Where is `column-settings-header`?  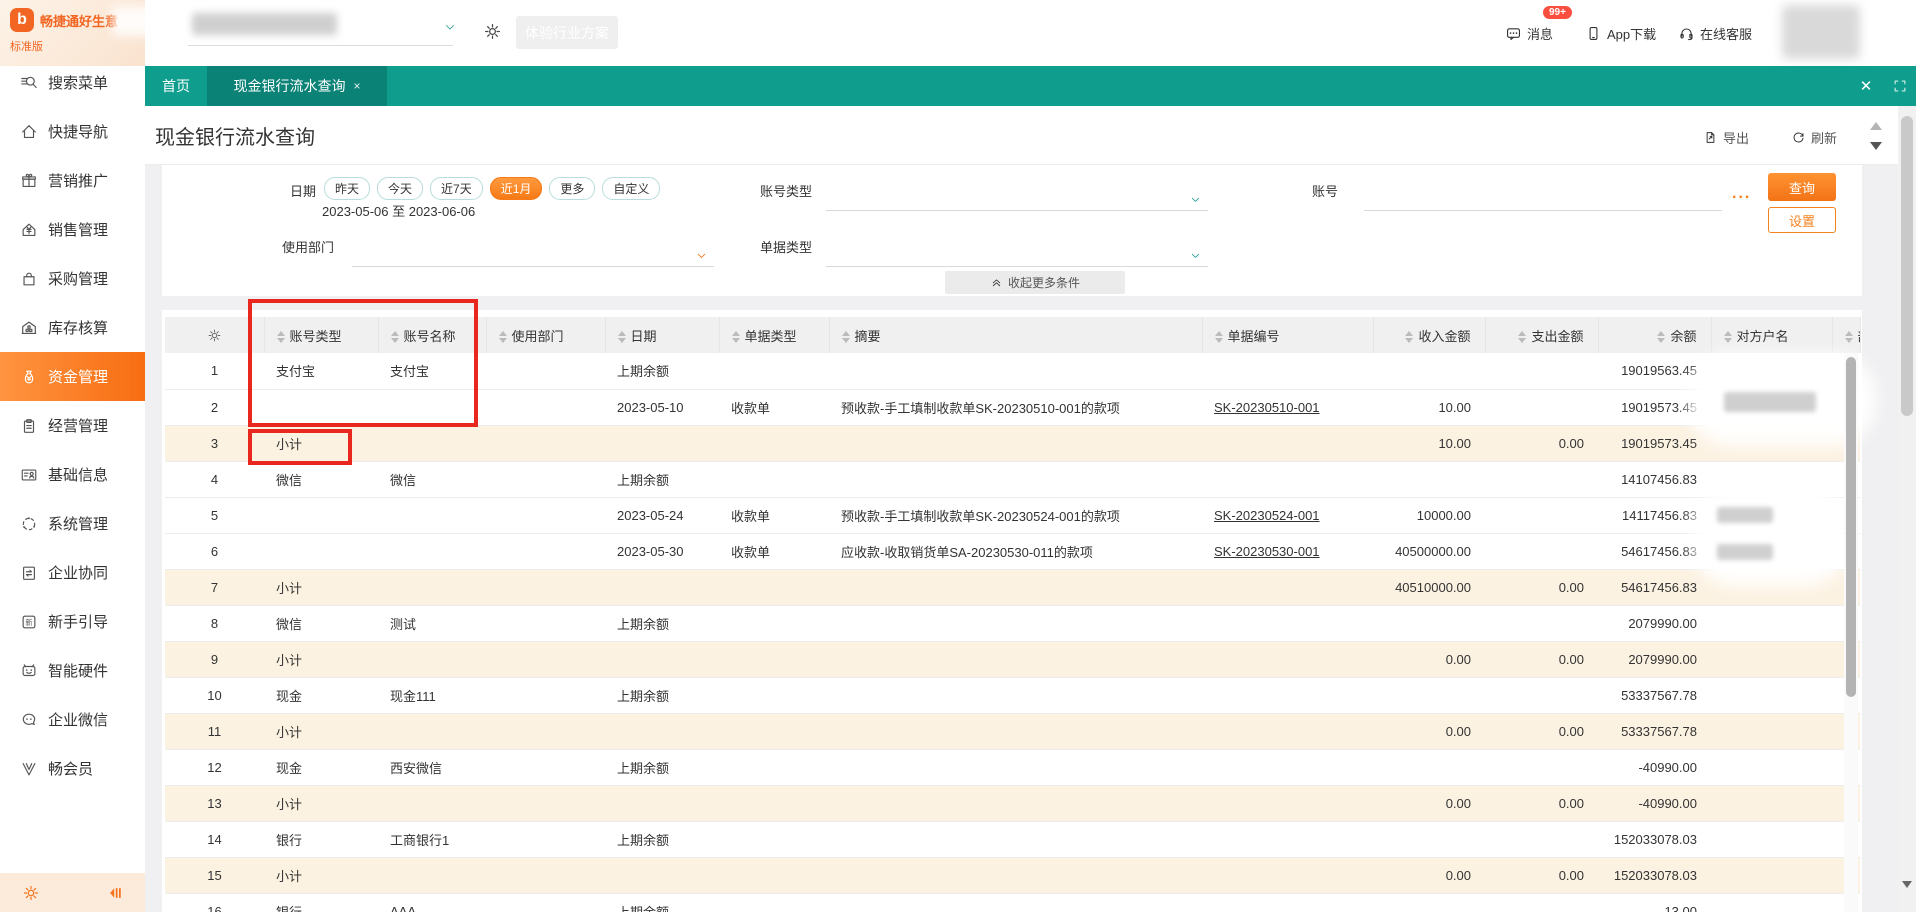 column-settings-header is located at coordinates (215, 335).